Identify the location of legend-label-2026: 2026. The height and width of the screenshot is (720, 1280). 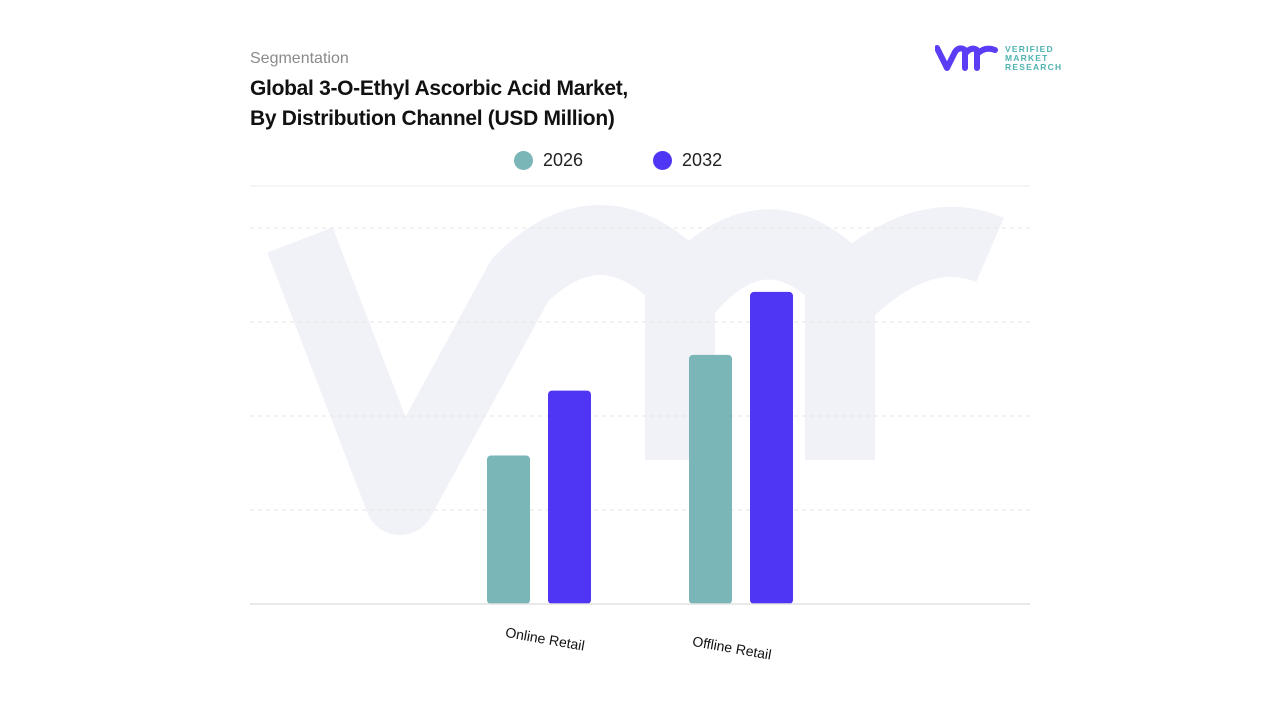
(563, 160).